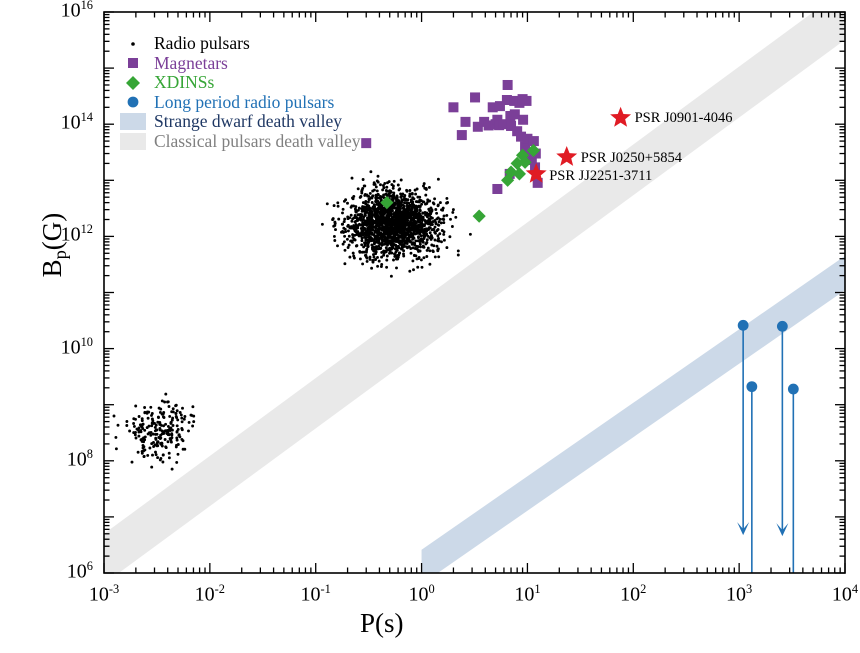 This screenshot has width=860, height=653. What do you see at coordinates (240, 141) in the screenshot?
I see `legend-item: Classical pulsars death valley` at bounding box center [240, 141].